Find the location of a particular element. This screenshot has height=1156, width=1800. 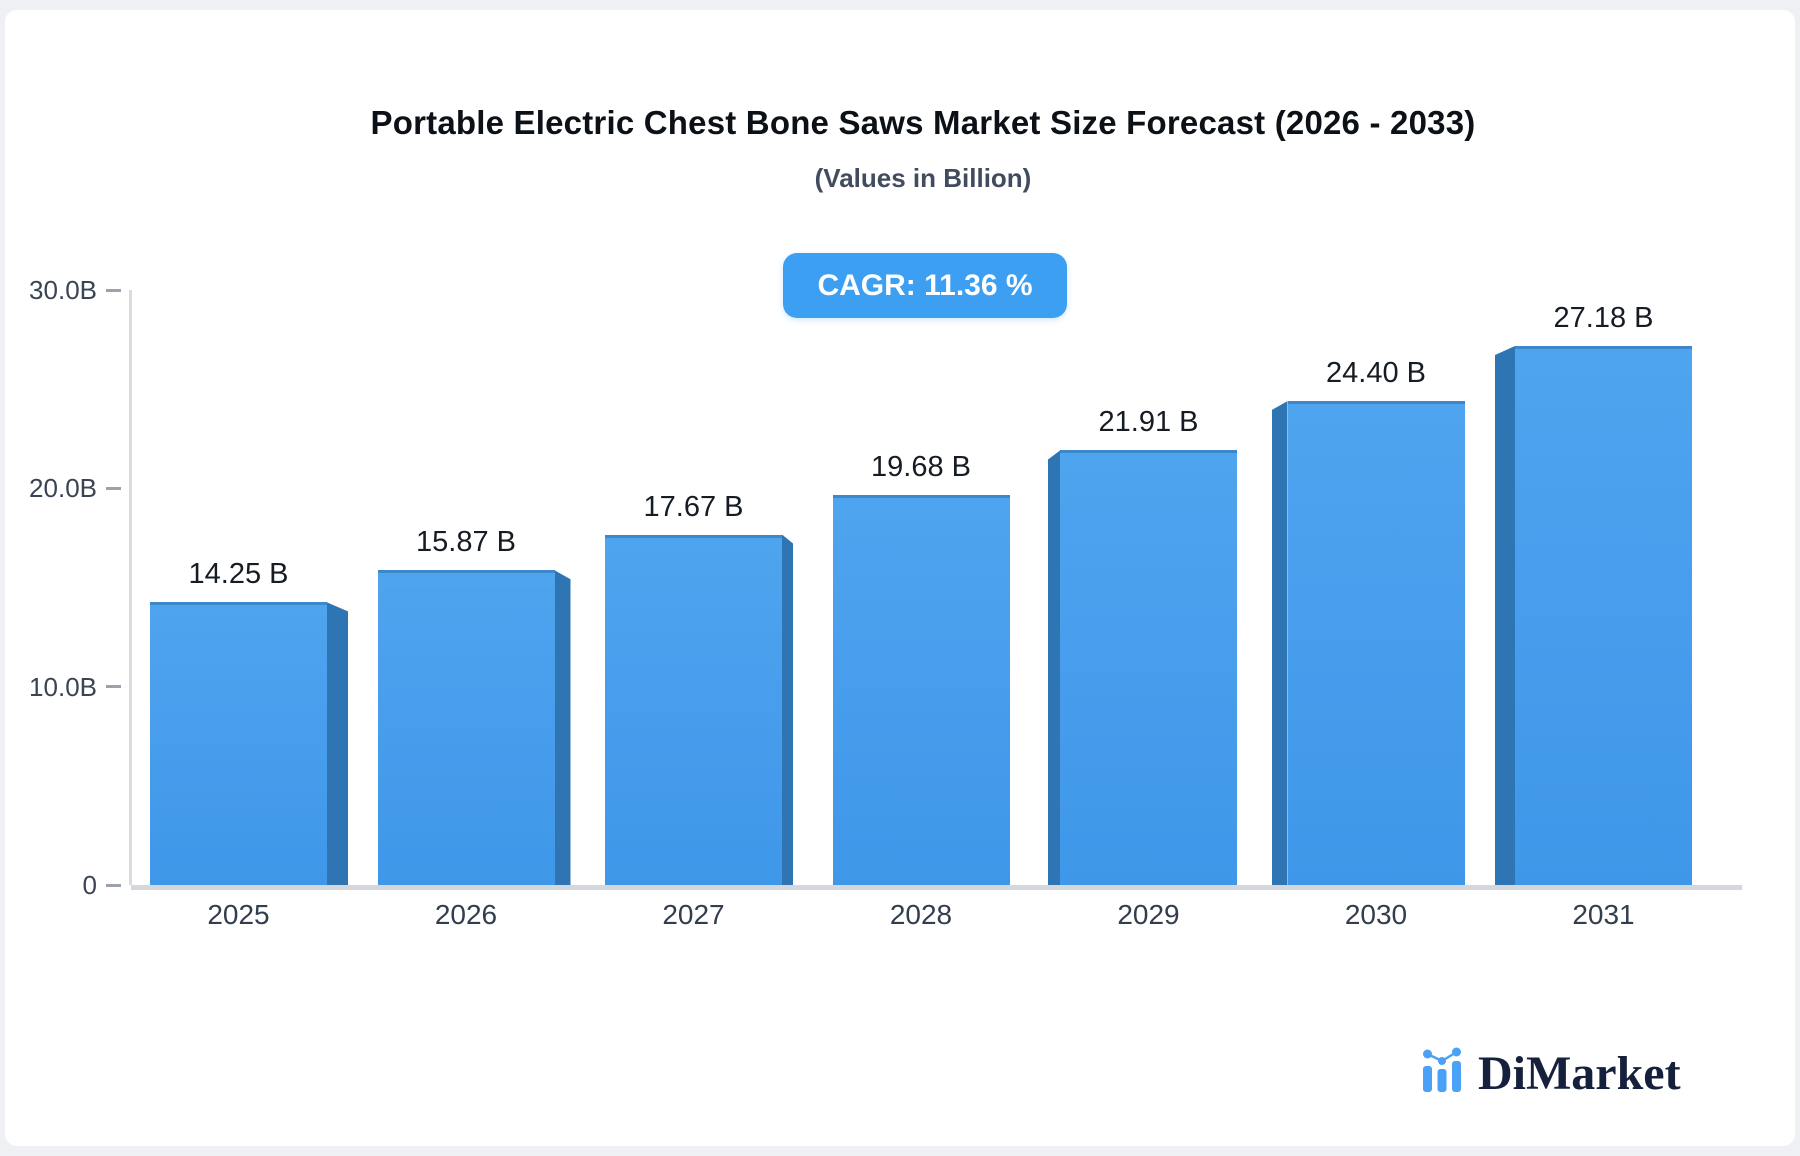

bar-value-label: 21.91 B is located at coordinates (1148, 422).